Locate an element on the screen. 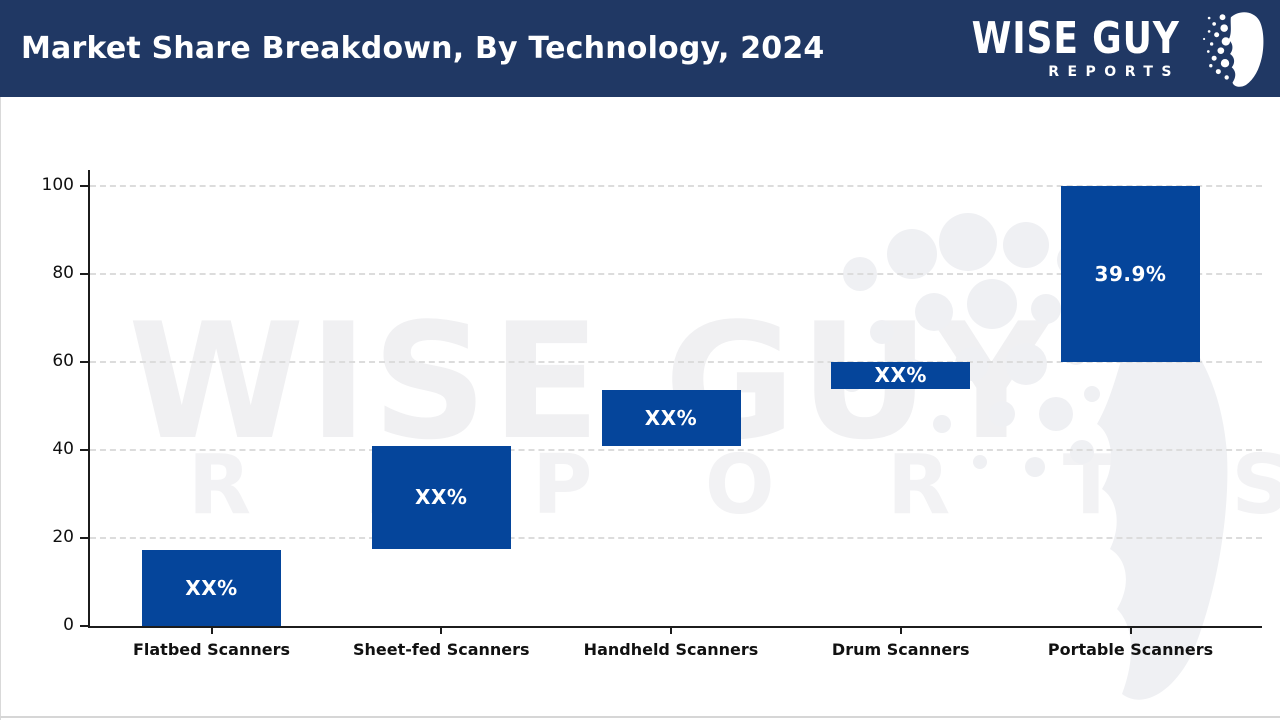 The height and width of the screenshot is (720, 1280). bar-value-label: 39.9% is located at coordinates (1130, 273).